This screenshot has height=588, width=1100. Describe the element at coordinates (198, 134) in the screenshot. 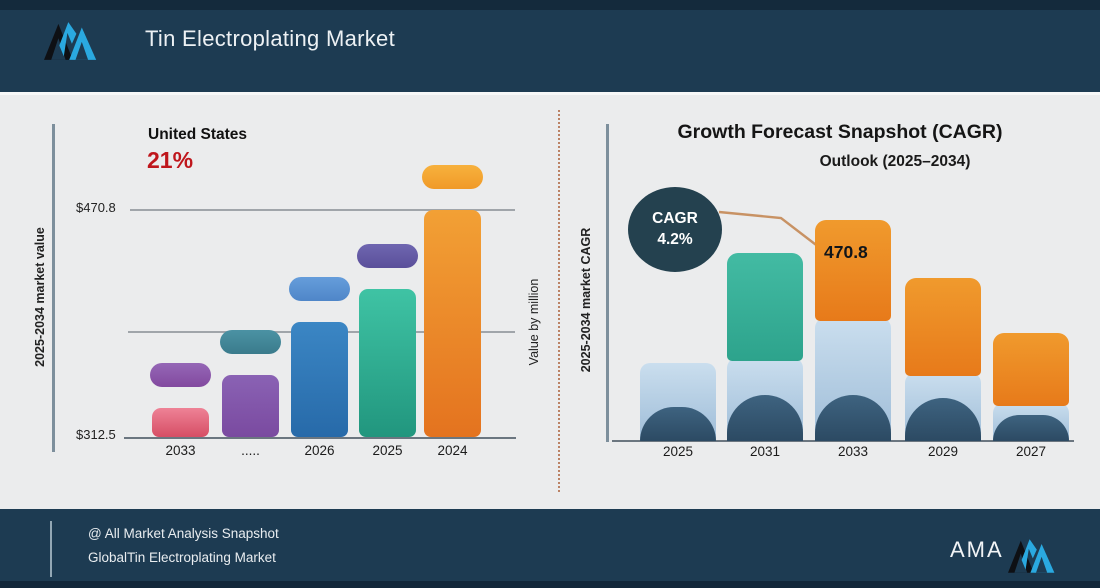

I see `left-chart-title: United States` at that location.